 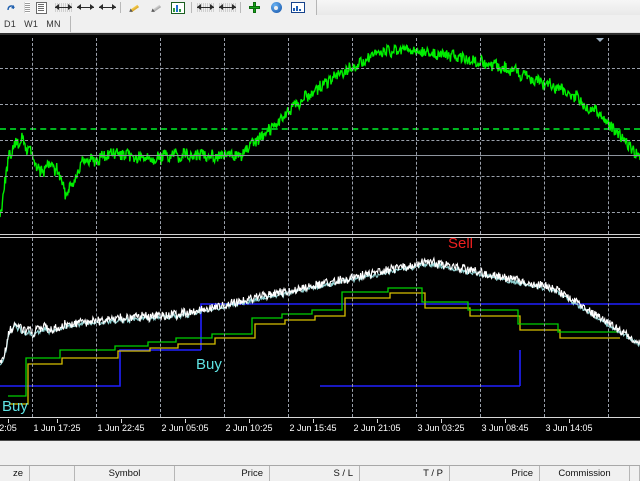 I want to click on price-level-line, so click(x=320, y=129).